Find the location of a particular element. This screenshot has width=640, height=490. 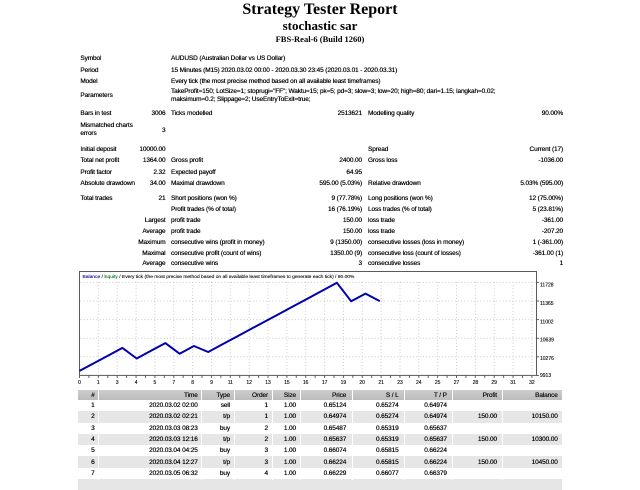

svg-text: 11365 is located at coordinates (547, 304).